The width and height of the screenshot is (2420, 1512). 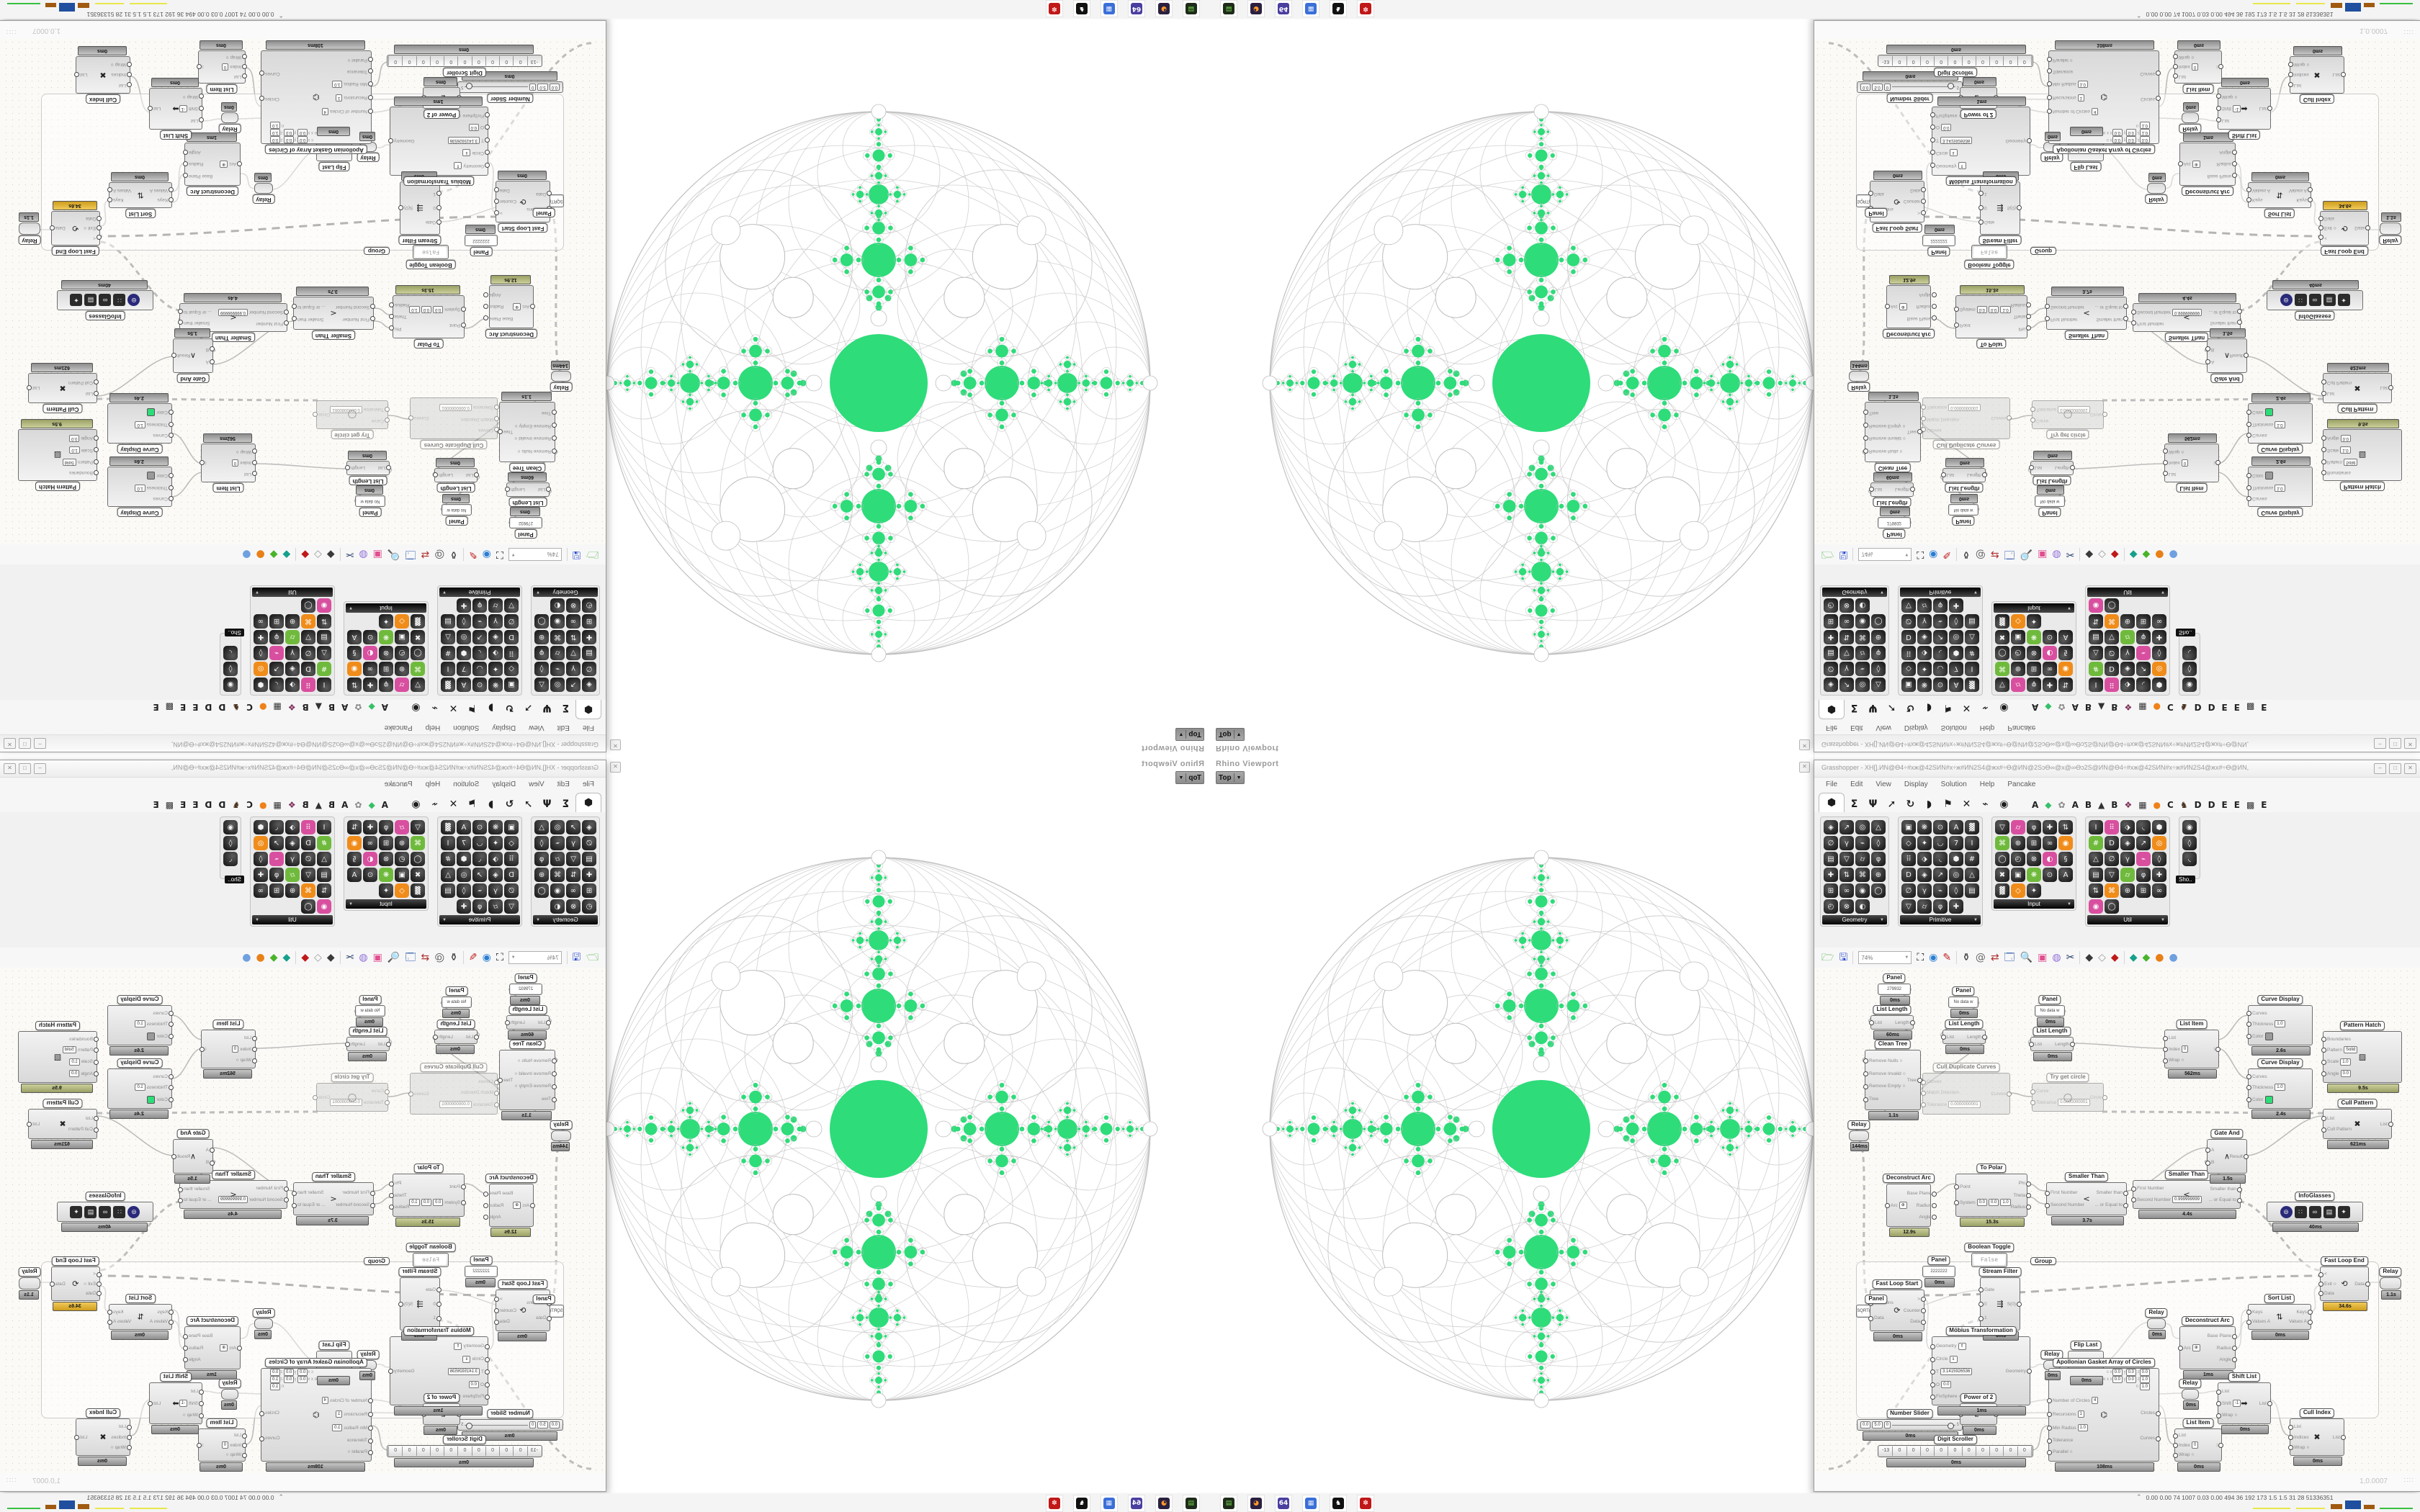 What do you see at coordinates (592, 554) in the screenshot?
I see `open-file-icon: 🗁` at bounding box center [592, 554].